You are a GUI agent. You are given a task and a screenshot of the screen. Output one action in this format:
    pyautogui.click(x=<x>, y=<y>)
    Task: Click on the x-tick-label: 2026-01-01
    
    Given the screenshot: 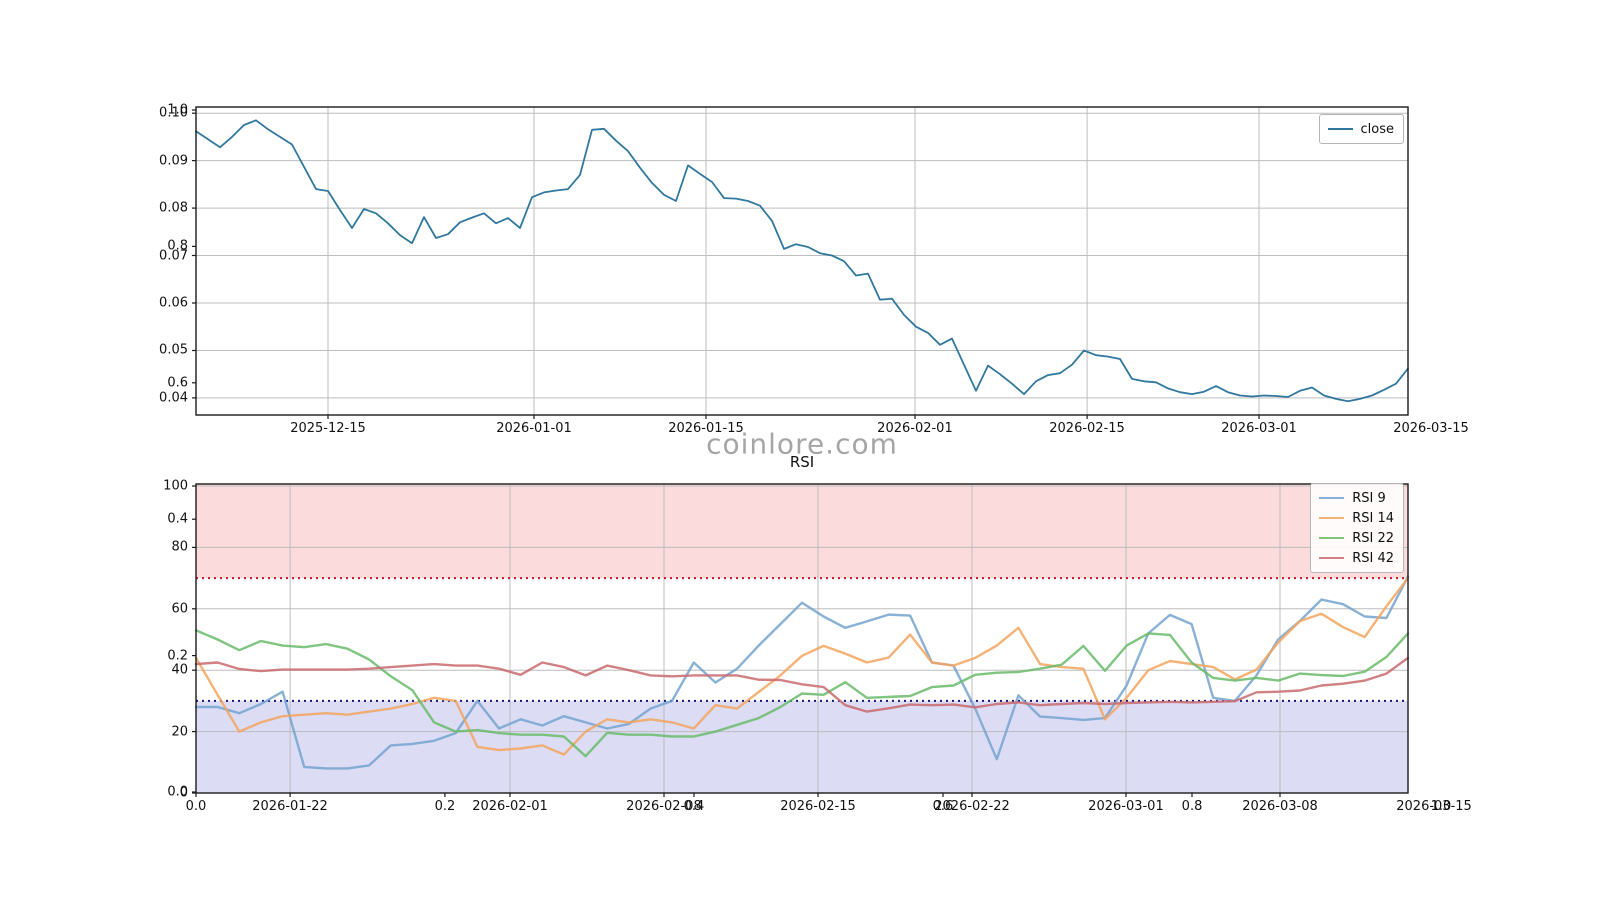 What is the action you would take?
    pyautogui.click(x=534, y=428)
    